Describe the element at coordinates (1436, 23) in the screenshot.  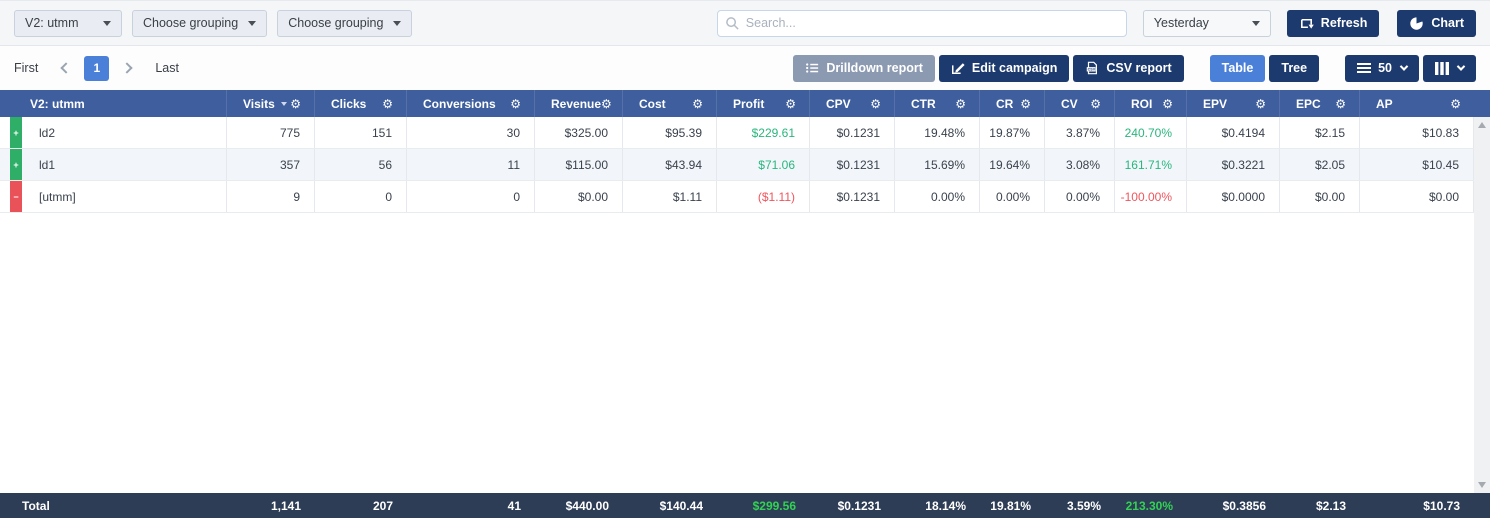
I see `chart-button: Chart` at that location.